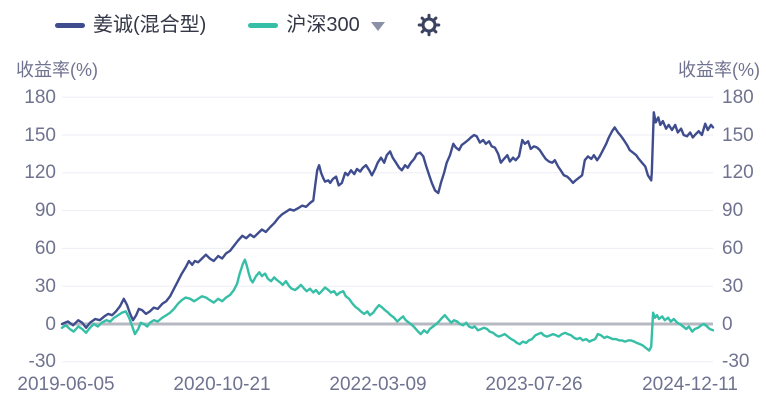  What do you see at coordinates (738, 135) in the screenshot?
I see `y-tick-label-right: 150` at bounding box center [738, 135].